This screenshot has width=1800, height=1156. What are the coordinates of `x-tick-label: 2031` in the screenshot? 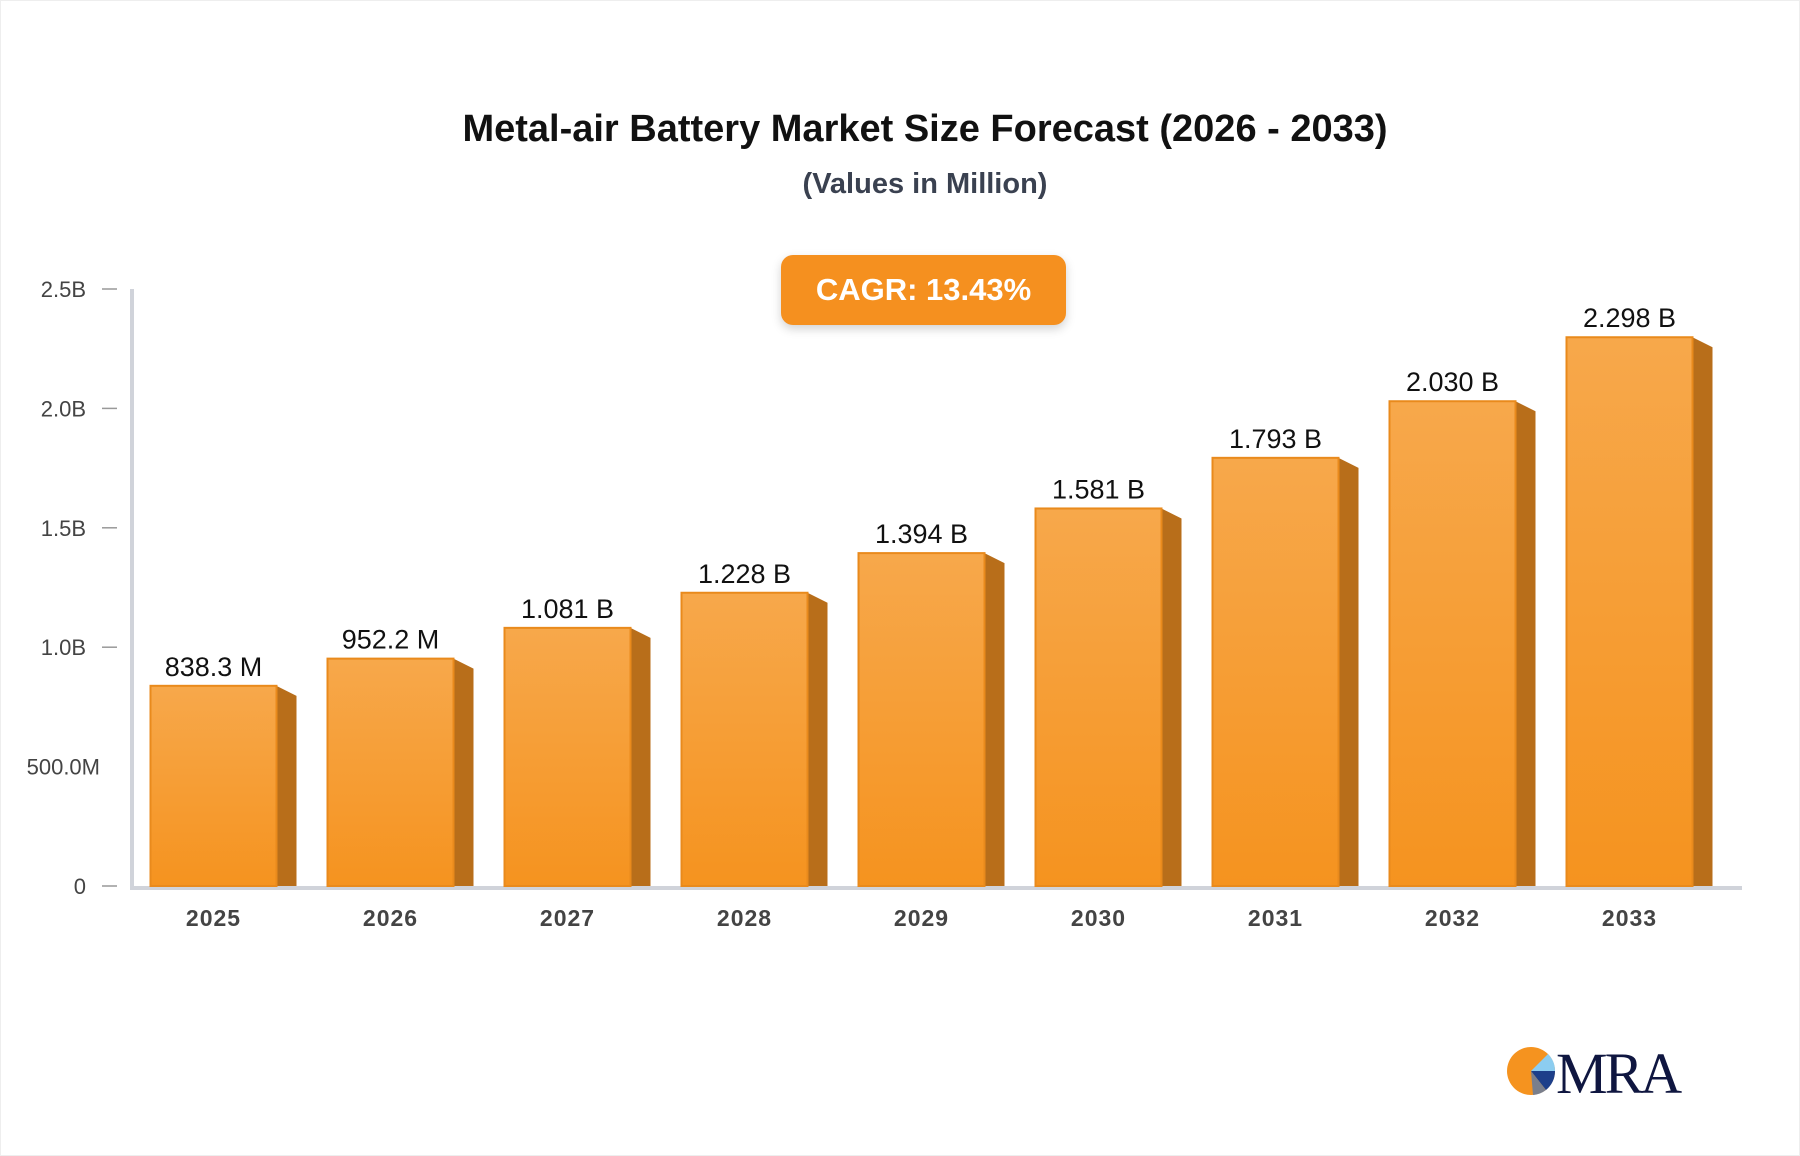 It's located at (1275, 918).